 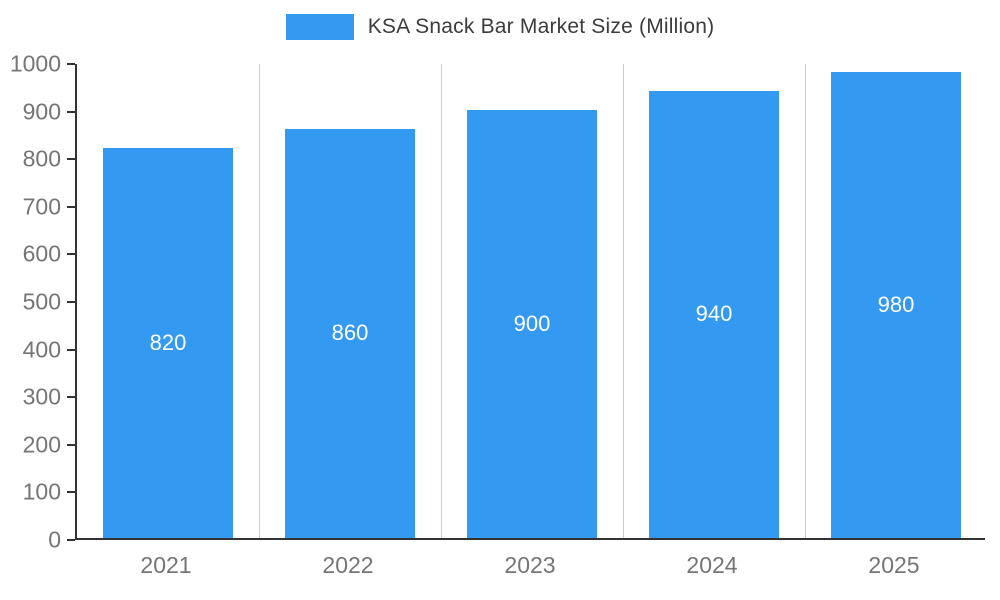 I want to click on bar-value-label: 980, so click(x=896, y=304).